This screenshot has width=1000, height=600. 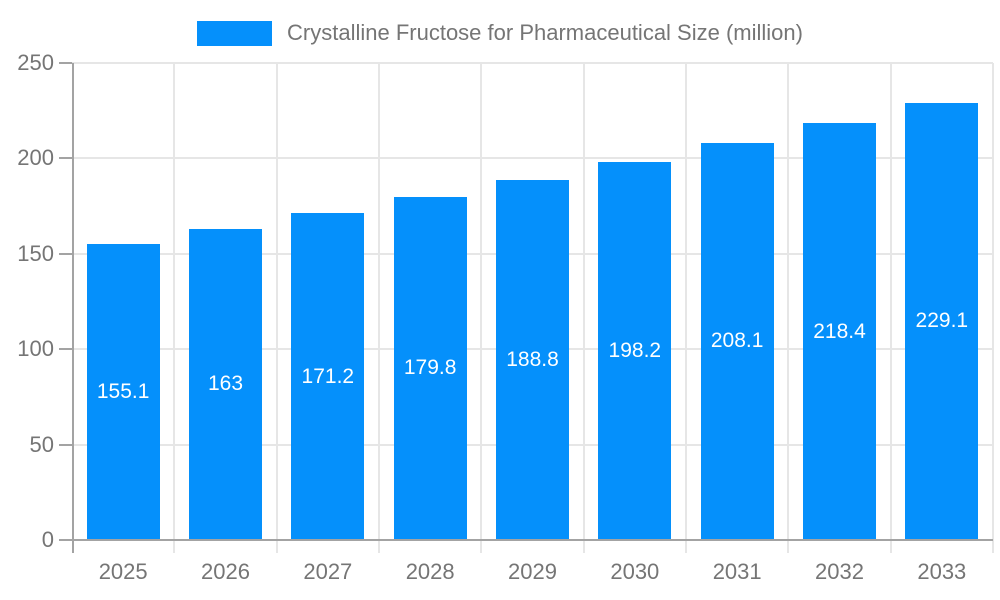 I want to click on bar: 171.2, so click(x=328, y=376).